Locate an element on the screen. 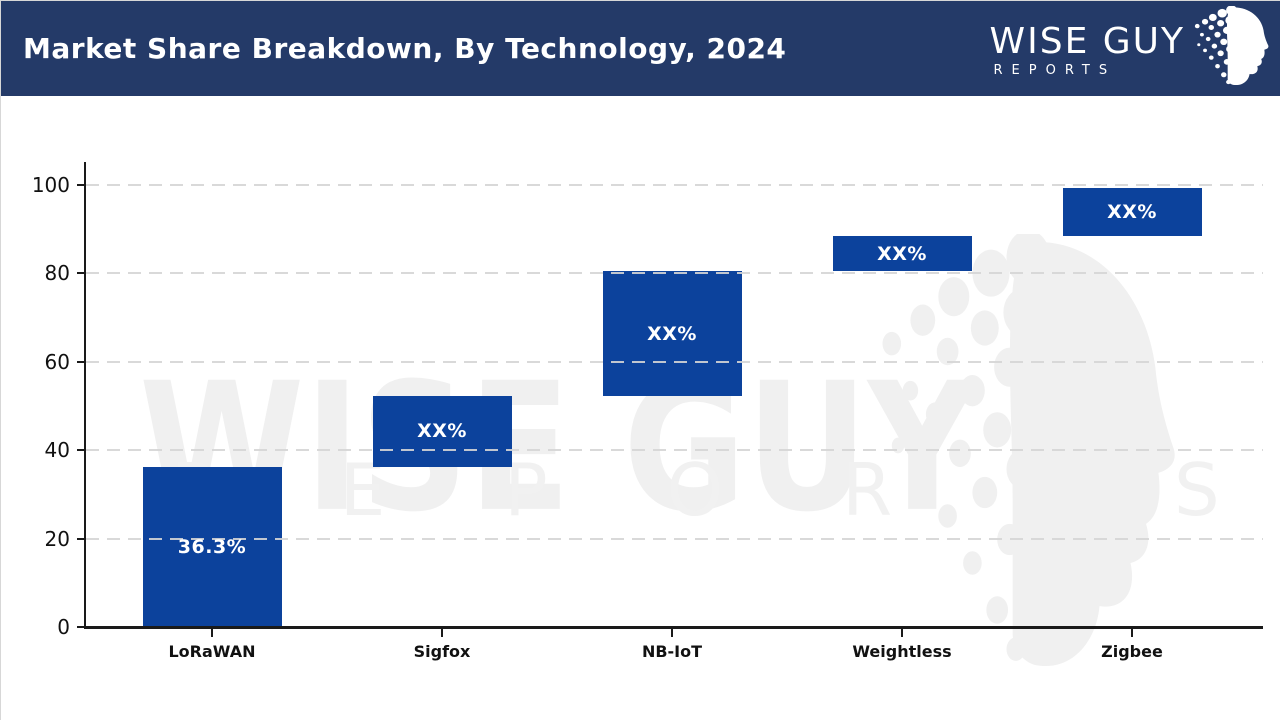  y-tick-label: 40 is located at coordinates (57, 450).